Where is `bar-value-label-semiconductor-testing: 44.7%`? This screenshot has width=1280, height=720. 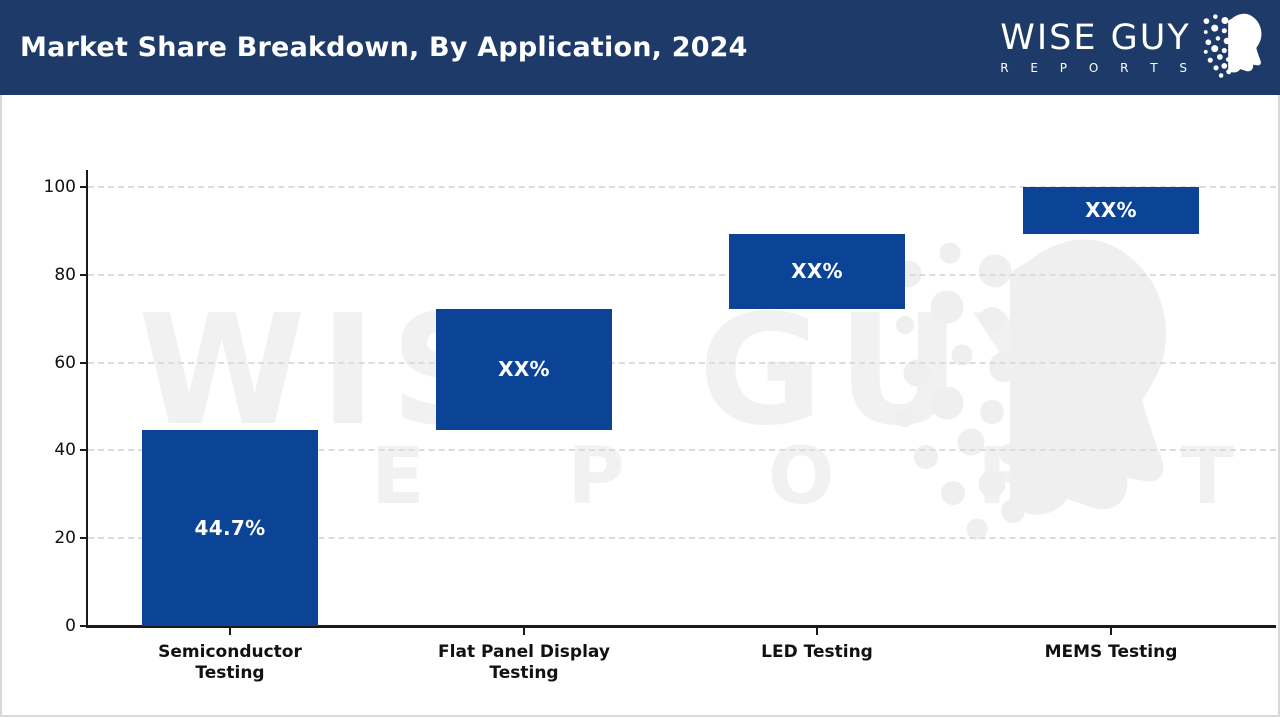 bar-value-label-semiconductor-testing: 44.7% is located at coordinates (230, 527).